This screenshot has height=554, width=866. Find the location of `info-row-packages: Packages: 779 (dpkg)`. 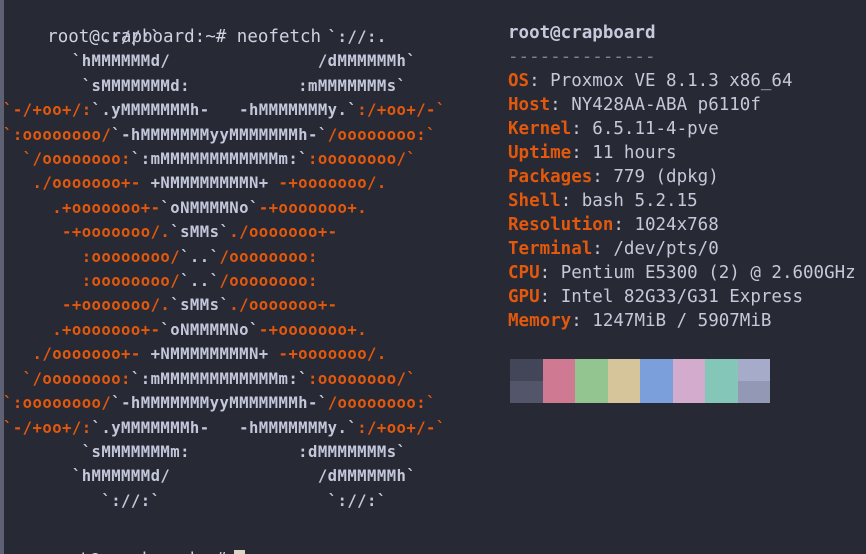

info-row-packages: Packages: 779 (dpkg) is located at coordinates (682, 177).